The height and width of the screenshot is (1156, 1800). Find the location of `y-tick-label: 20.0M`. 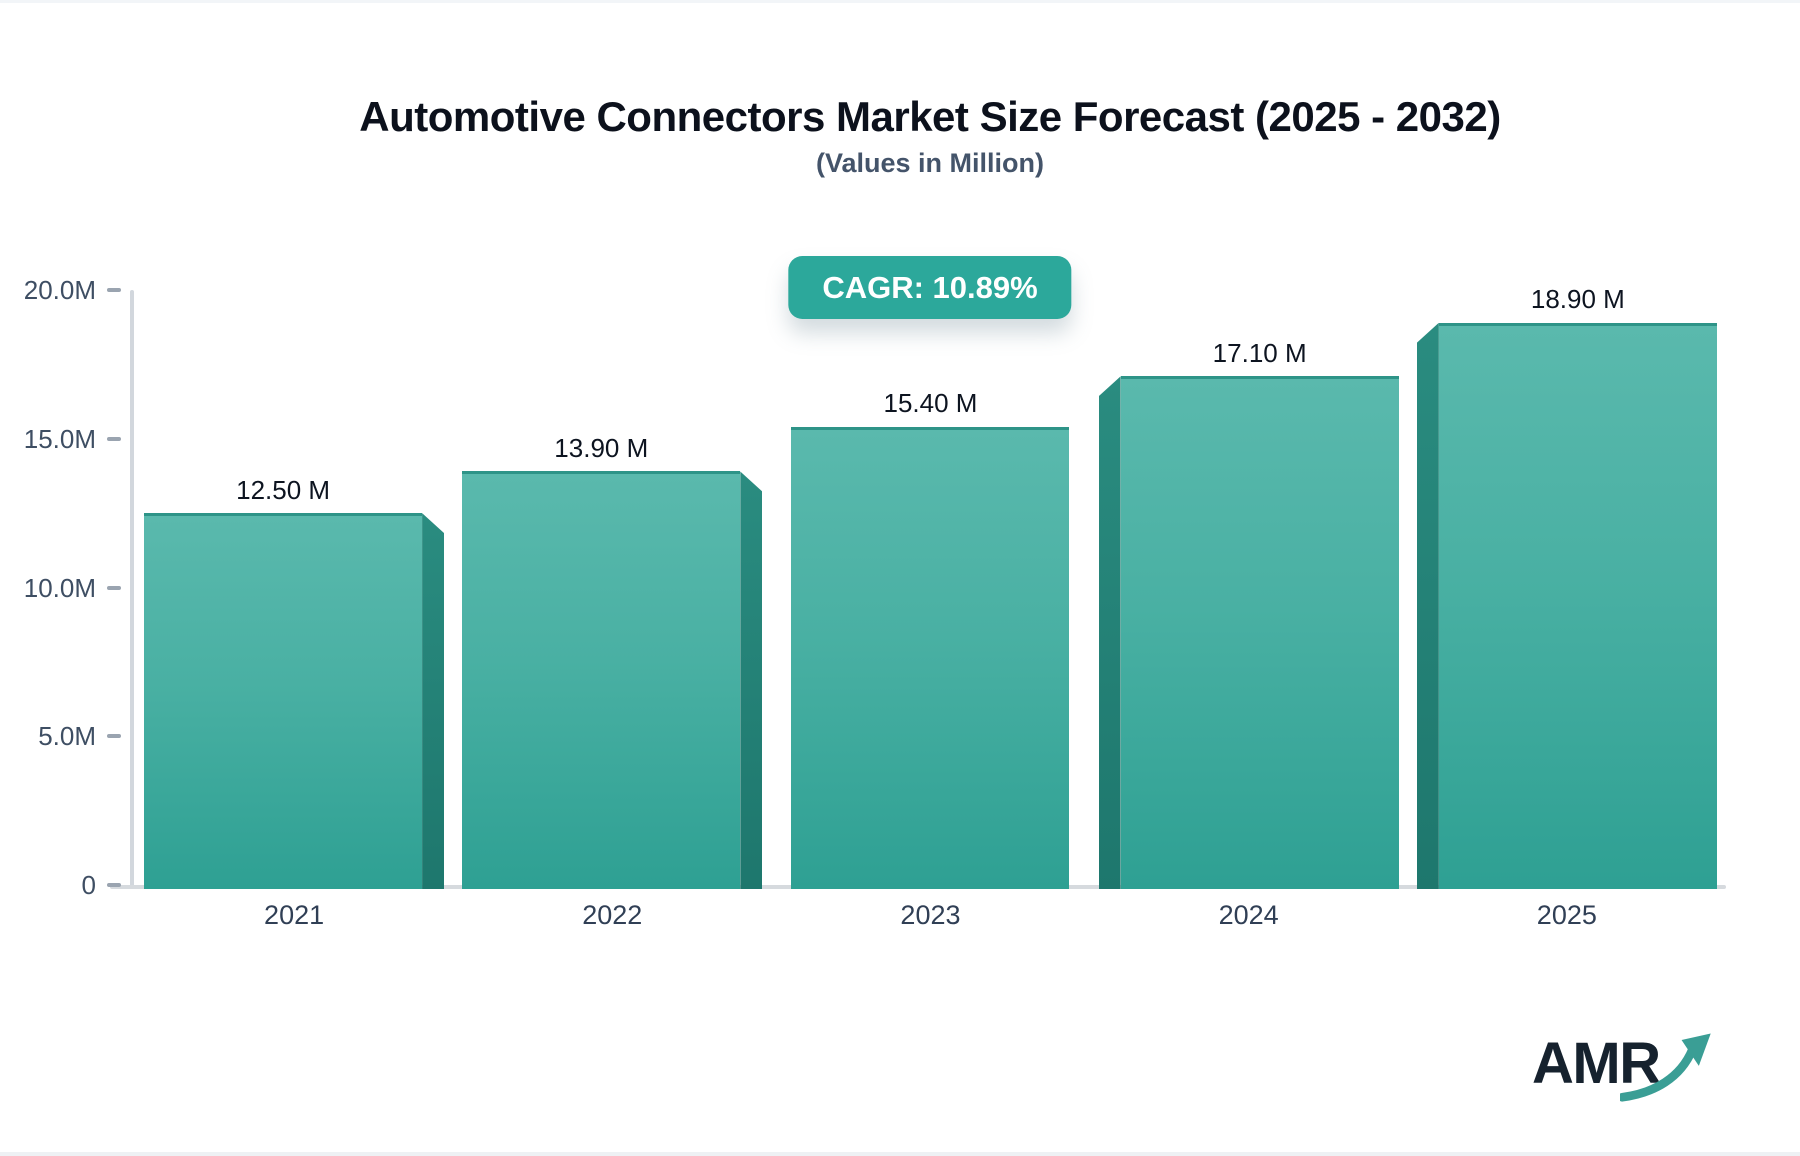

y-tick-label: 20.0M is located at coordinates (59, 290).